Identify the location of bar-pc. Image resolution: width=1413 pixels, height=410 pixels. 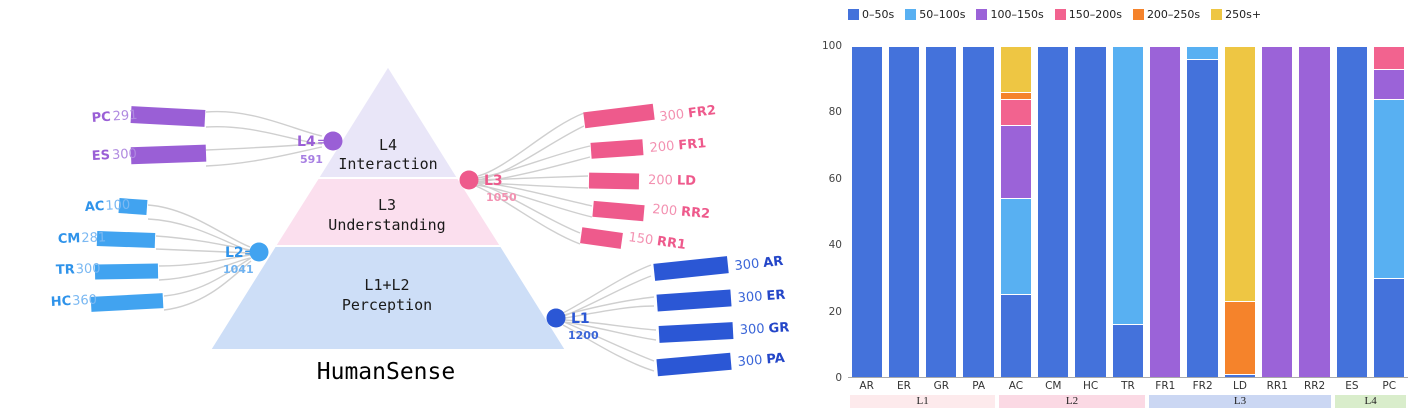
(168, 116).